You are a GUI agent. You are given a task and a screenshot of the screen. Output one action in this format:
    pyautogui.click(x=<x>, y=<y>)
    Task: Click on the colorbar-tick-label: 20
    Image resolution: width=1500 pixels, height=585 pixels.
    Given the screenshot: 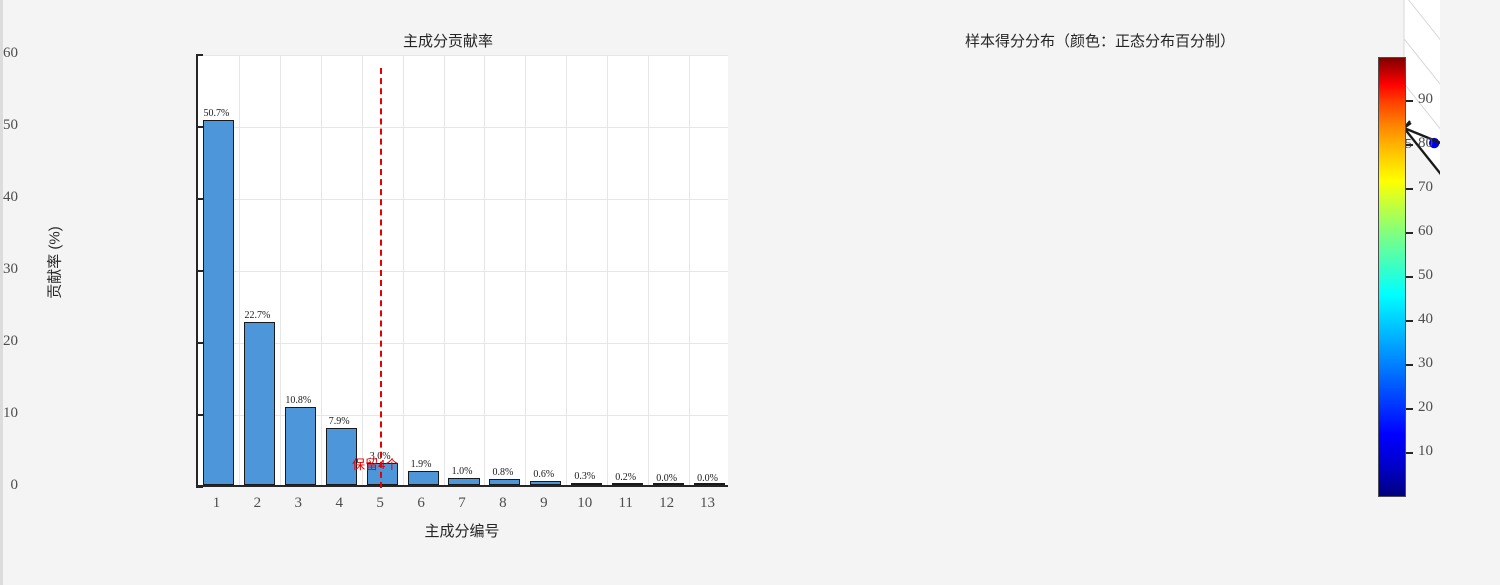 What is the action you would take?
    pyautogui.click(x=1425, y=407)
    